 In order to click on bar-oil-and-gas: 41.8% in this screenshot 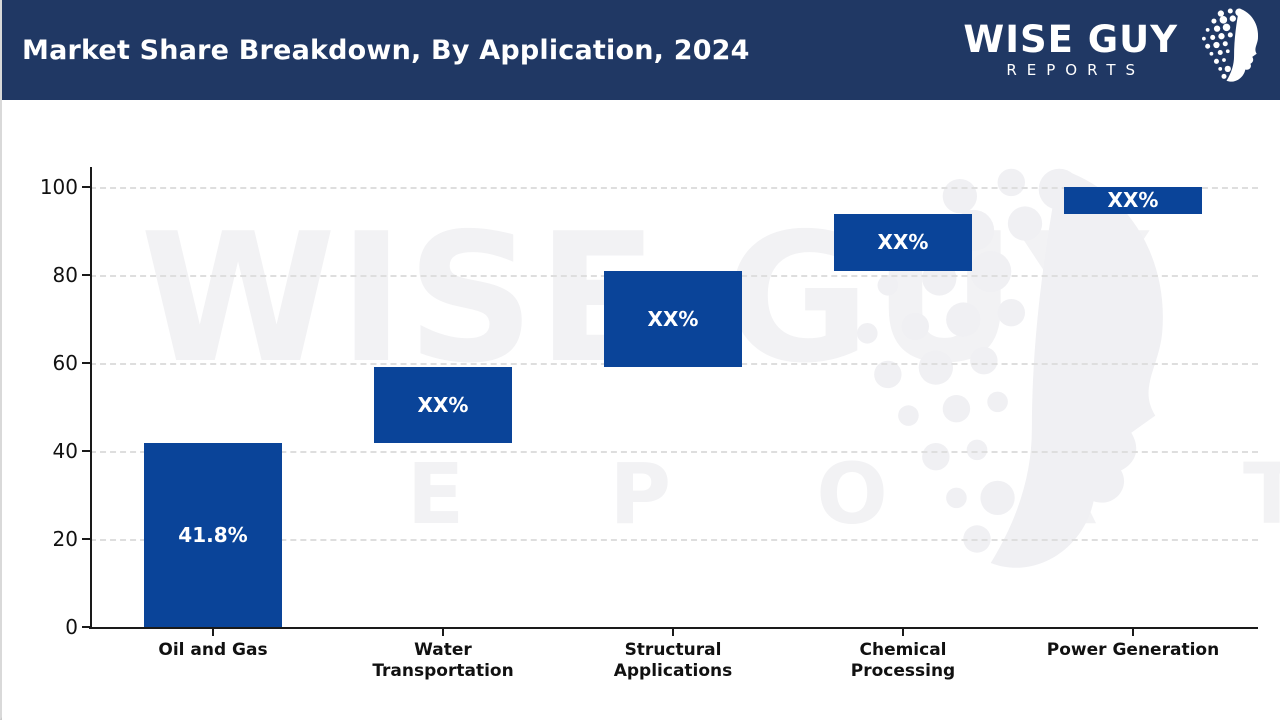, I will do `click(213, 535)`.